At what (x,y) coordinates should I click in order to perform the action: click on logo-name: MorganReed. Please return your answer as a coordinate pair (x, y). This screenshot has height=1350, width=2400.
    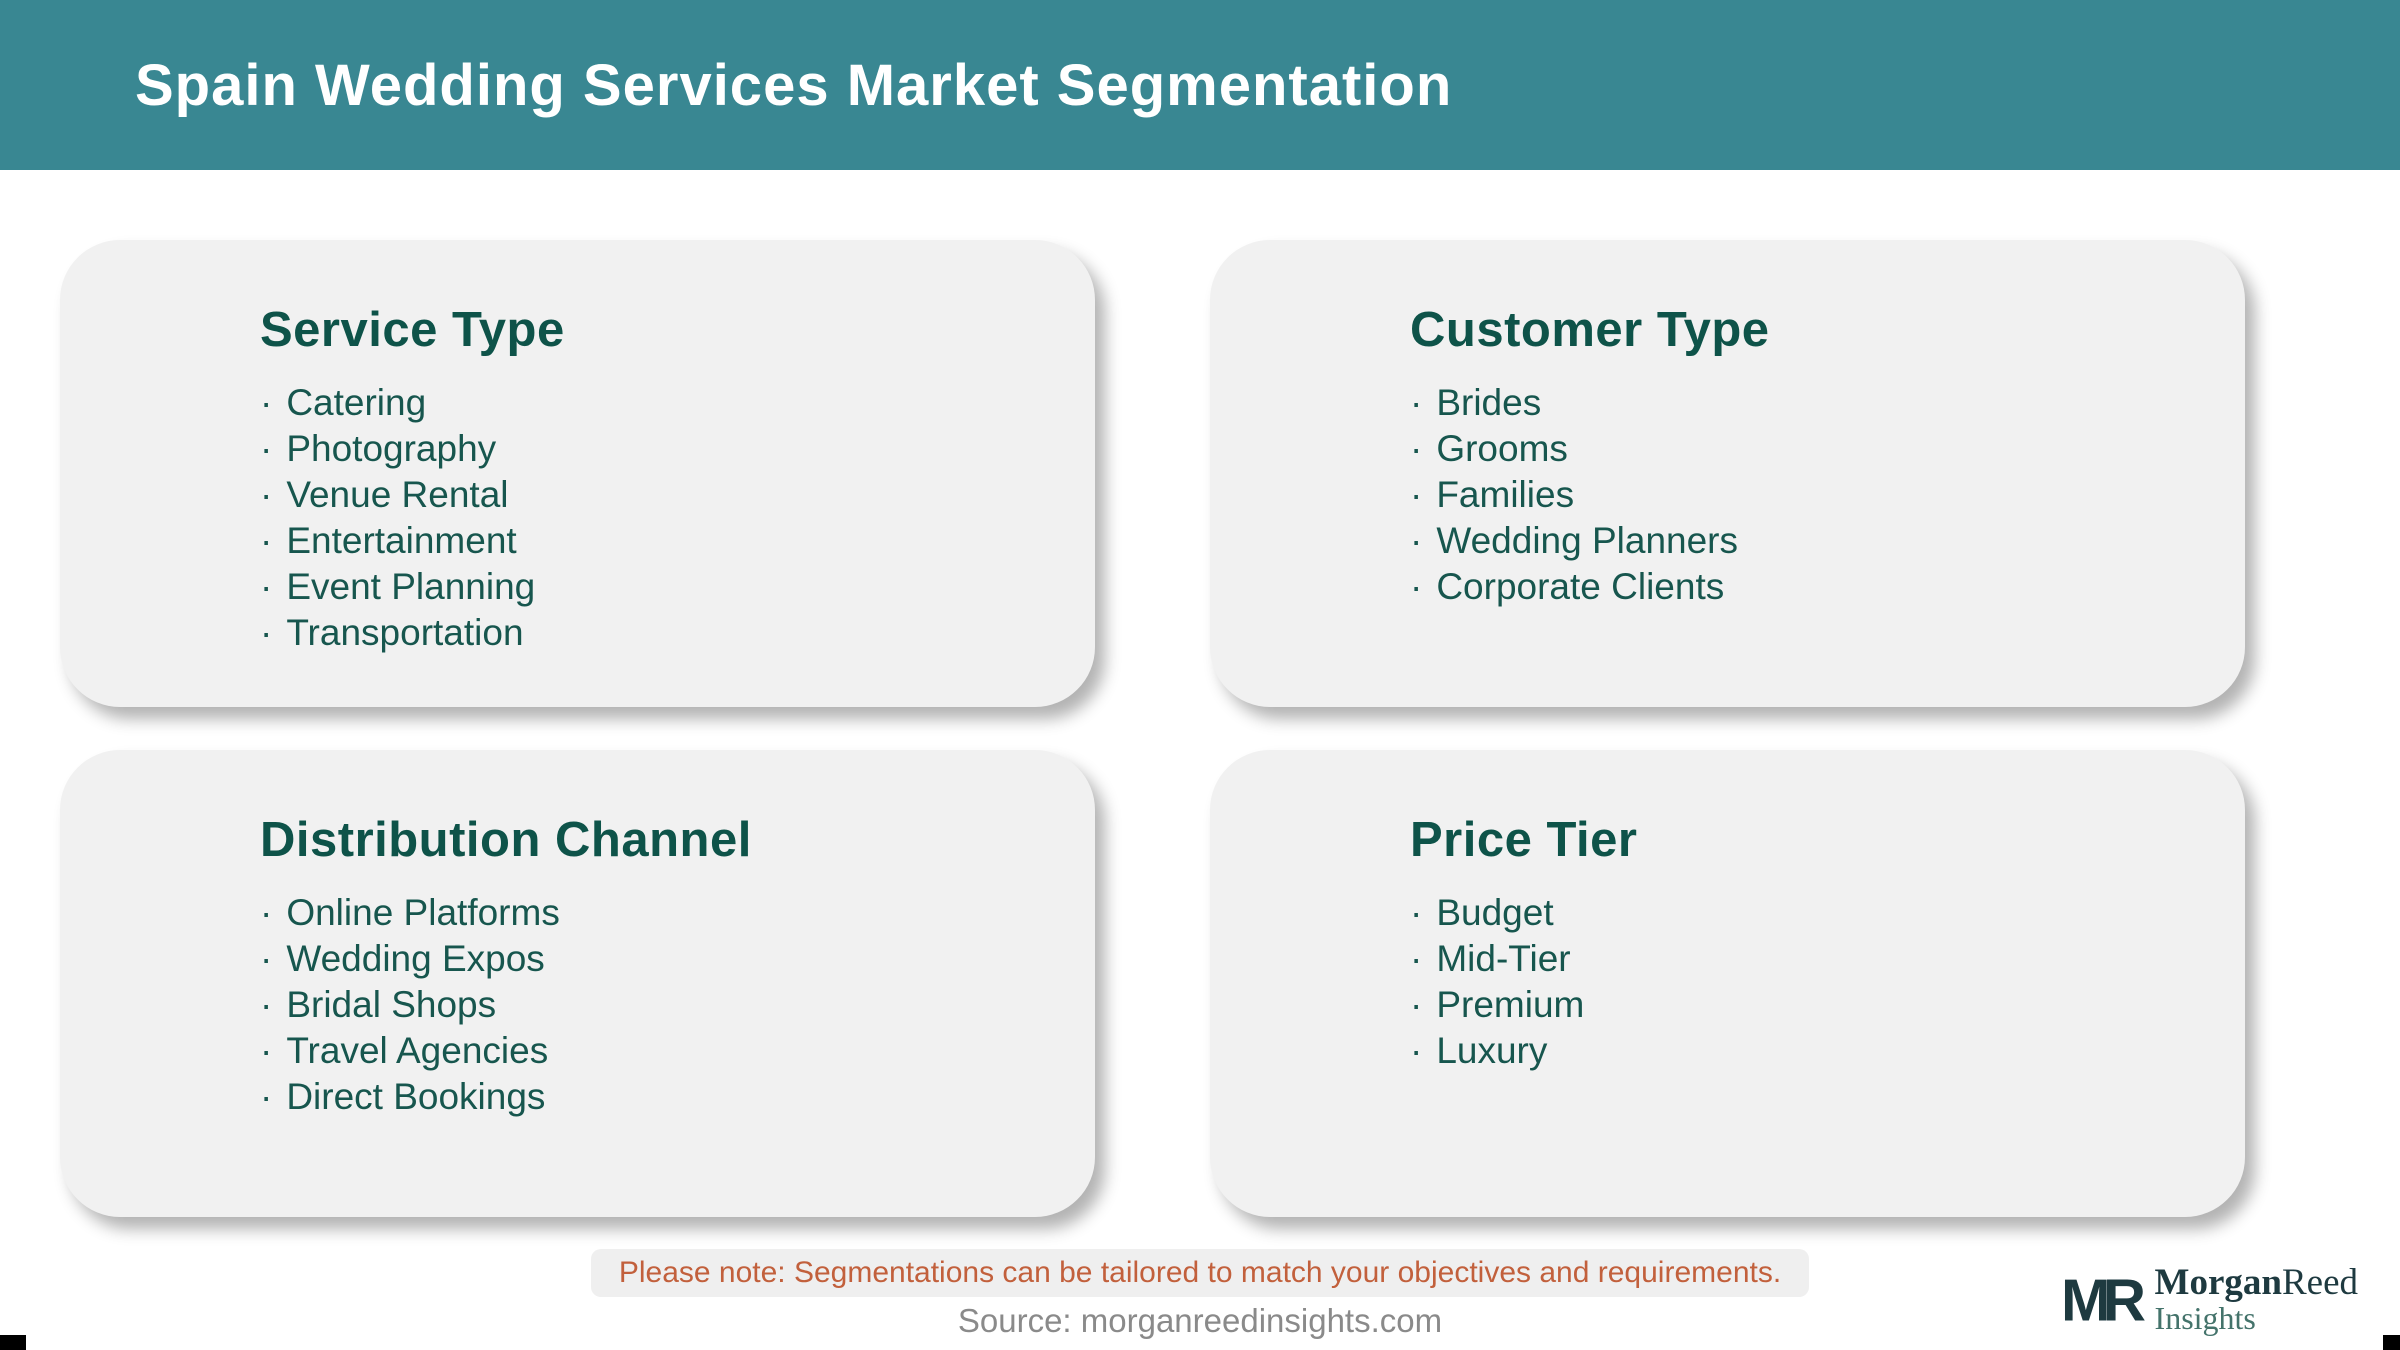
    Looking at the image, I should click on (2256, 1282).